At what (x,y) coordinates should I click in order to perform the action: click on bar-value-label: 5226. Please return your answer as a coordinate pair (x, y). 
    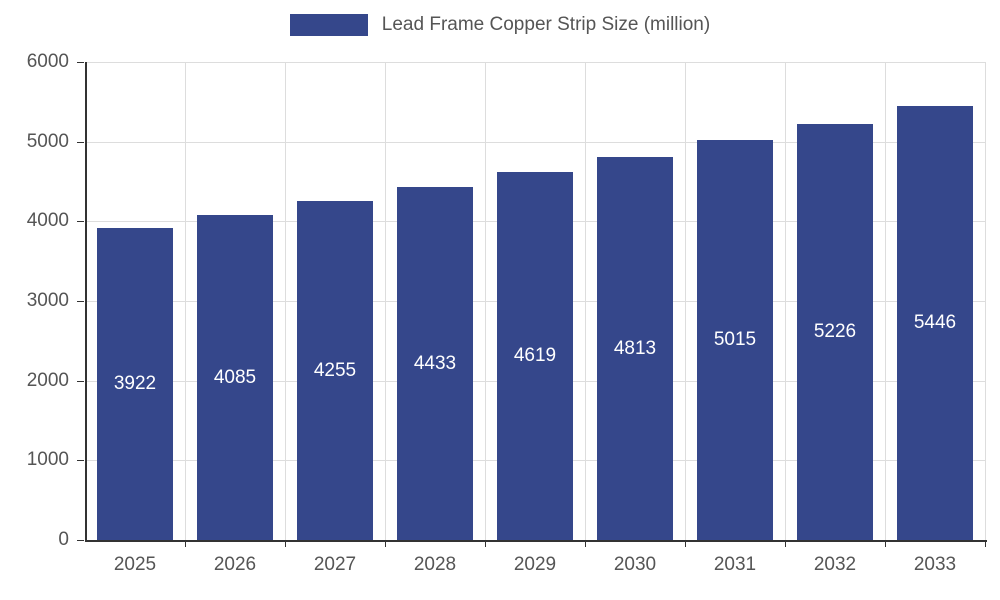
    Looking at the image, I should click on (835, 331).